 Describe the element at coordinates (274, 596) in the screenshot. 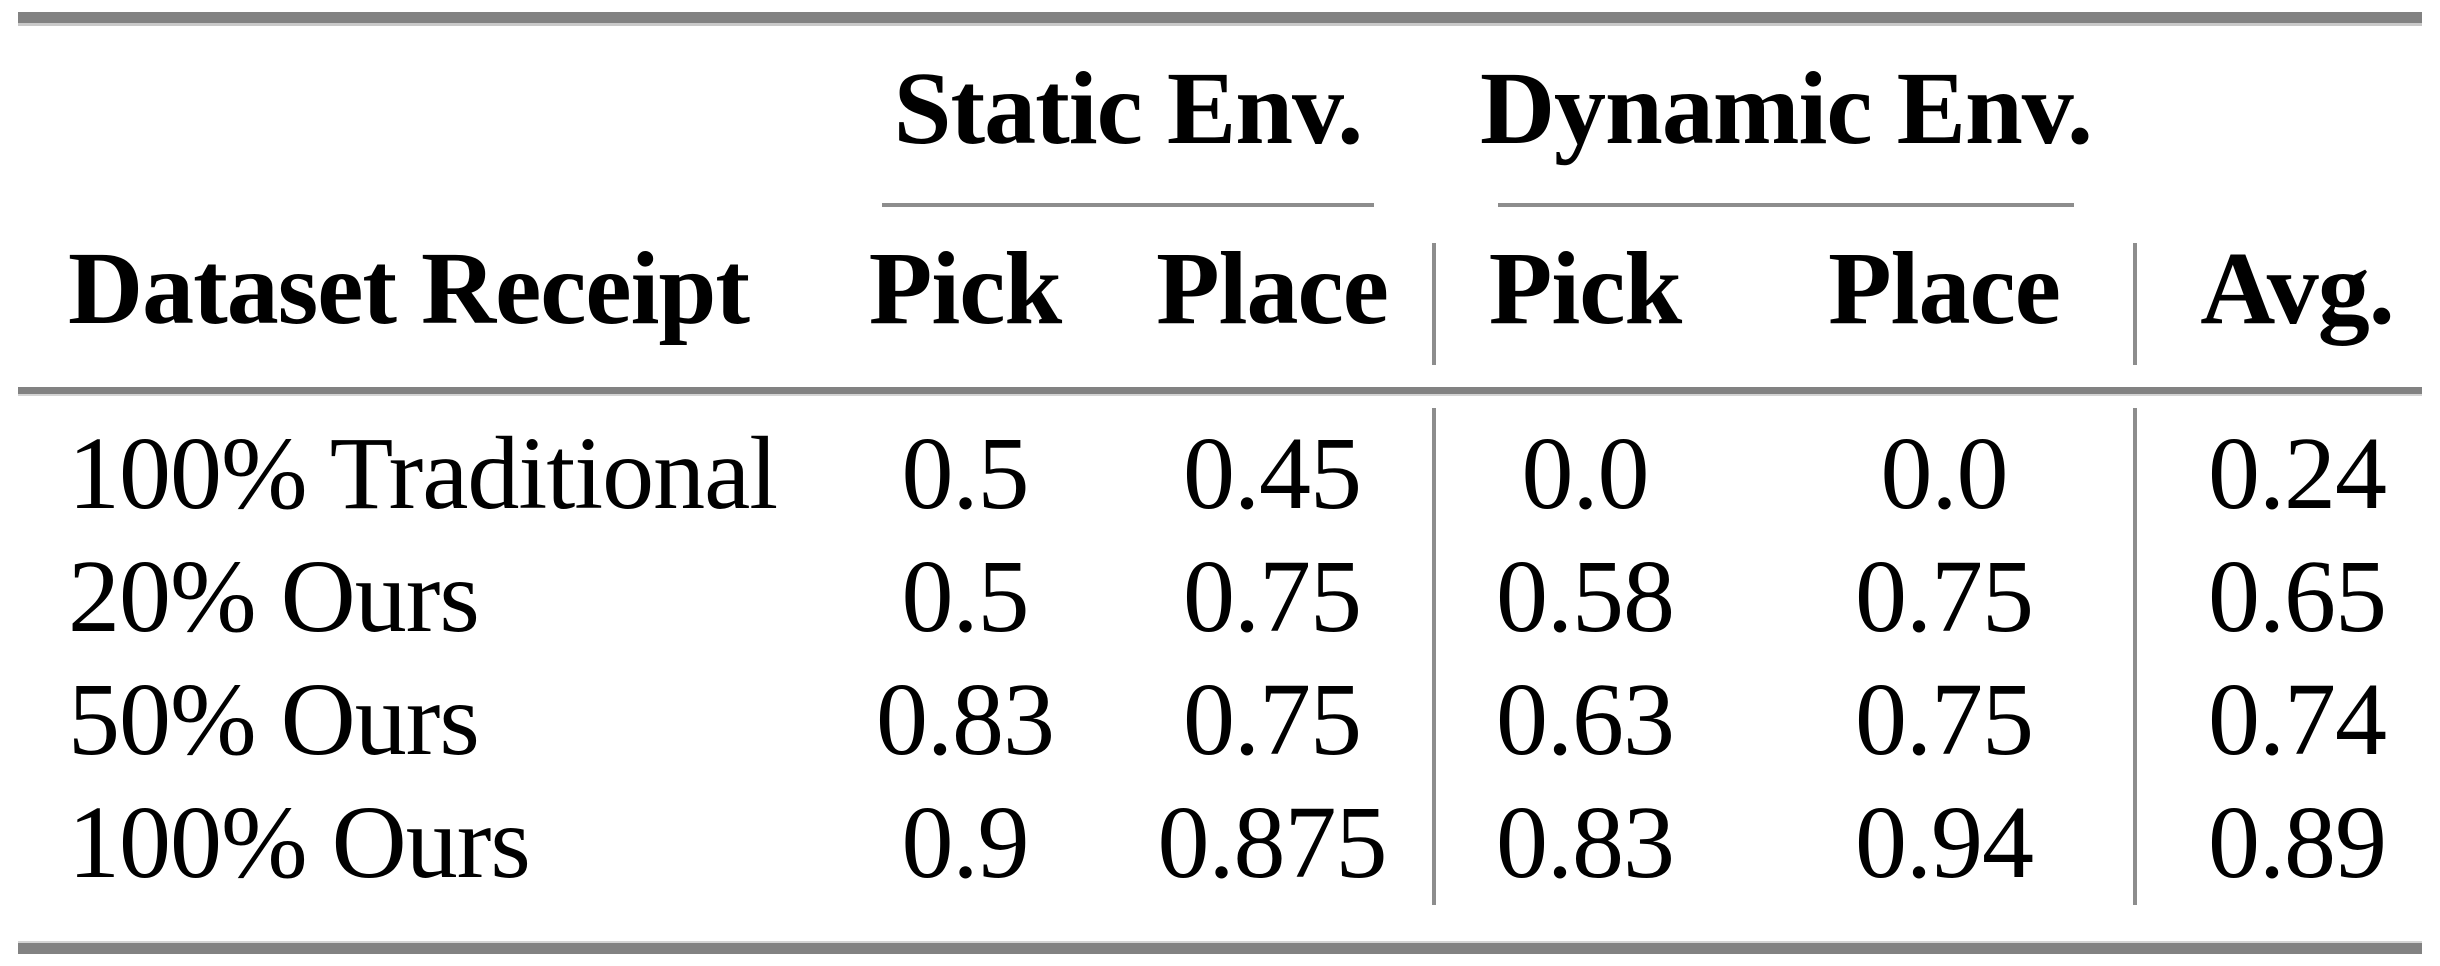

I see `row-label: 20% Ours` at that location.